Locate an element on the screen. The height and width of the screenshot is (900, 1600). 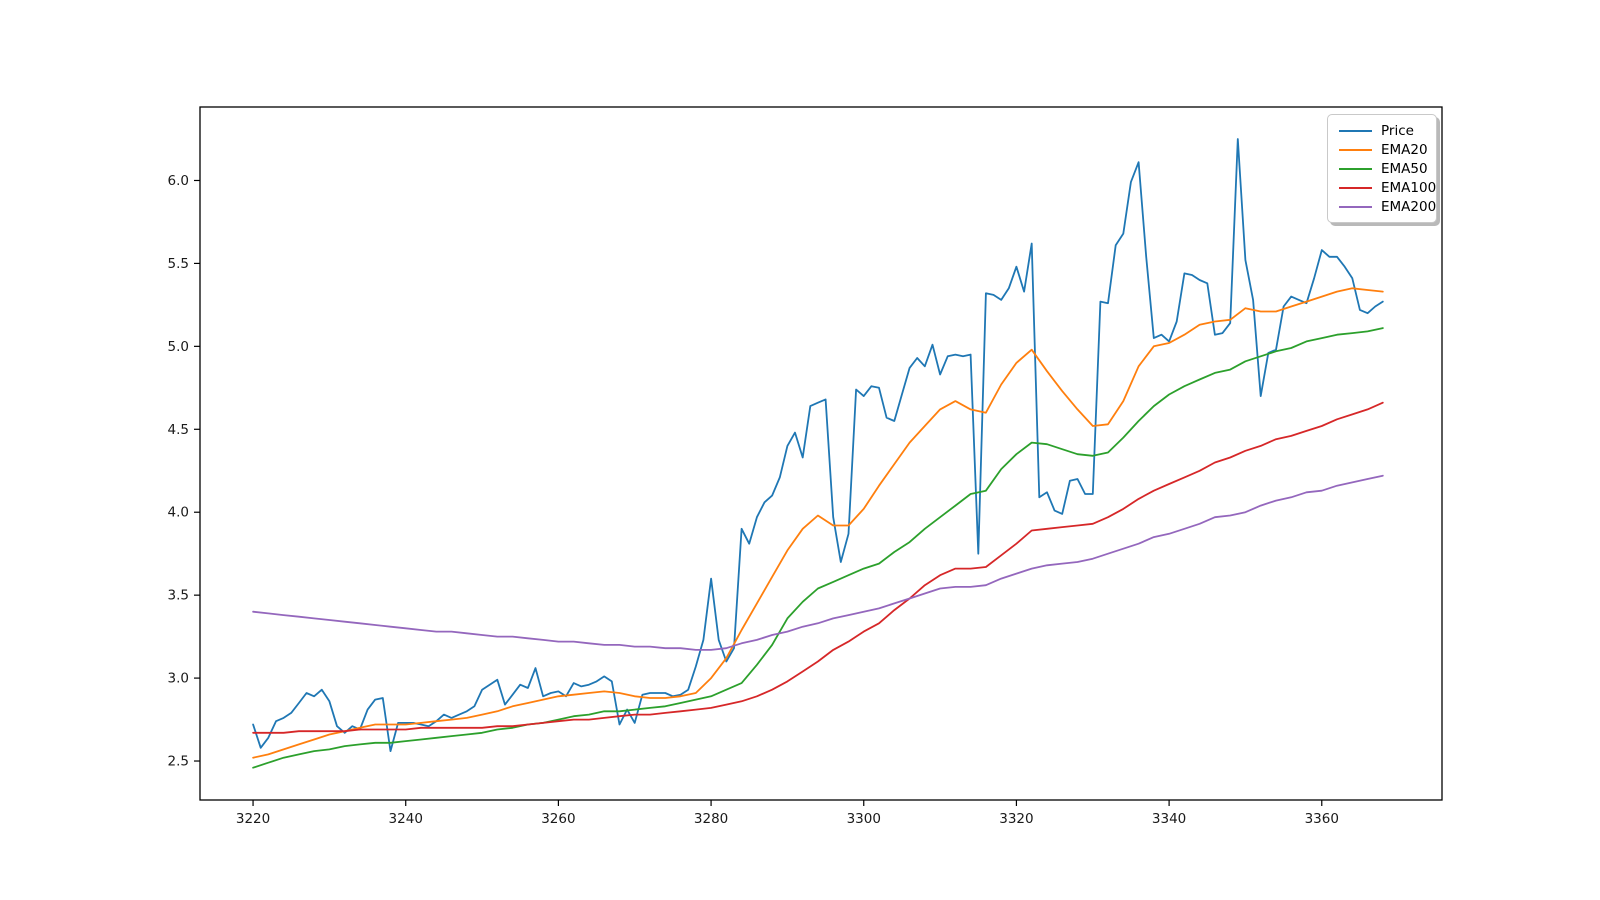
ema200-line is located at coordinates (818, 562).